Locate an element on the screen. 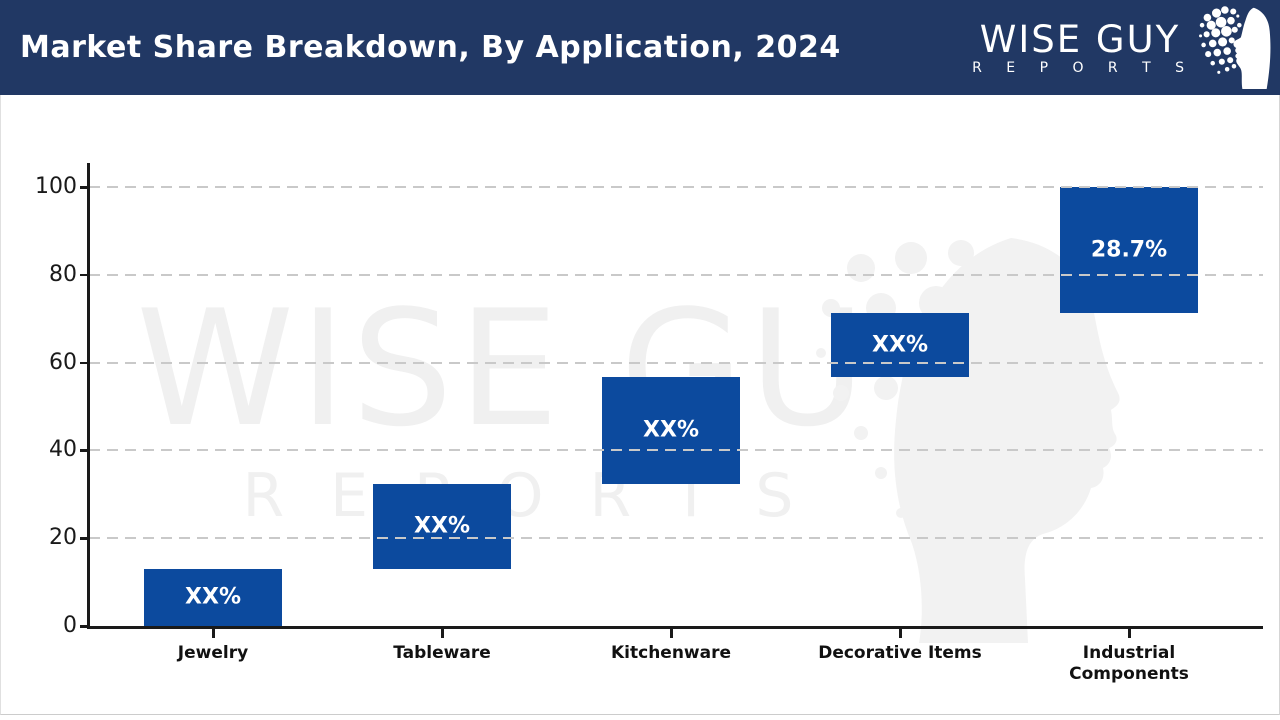 This screenshot has height=720, width=1280. bar-tableware is located at coordinates (442, 526).